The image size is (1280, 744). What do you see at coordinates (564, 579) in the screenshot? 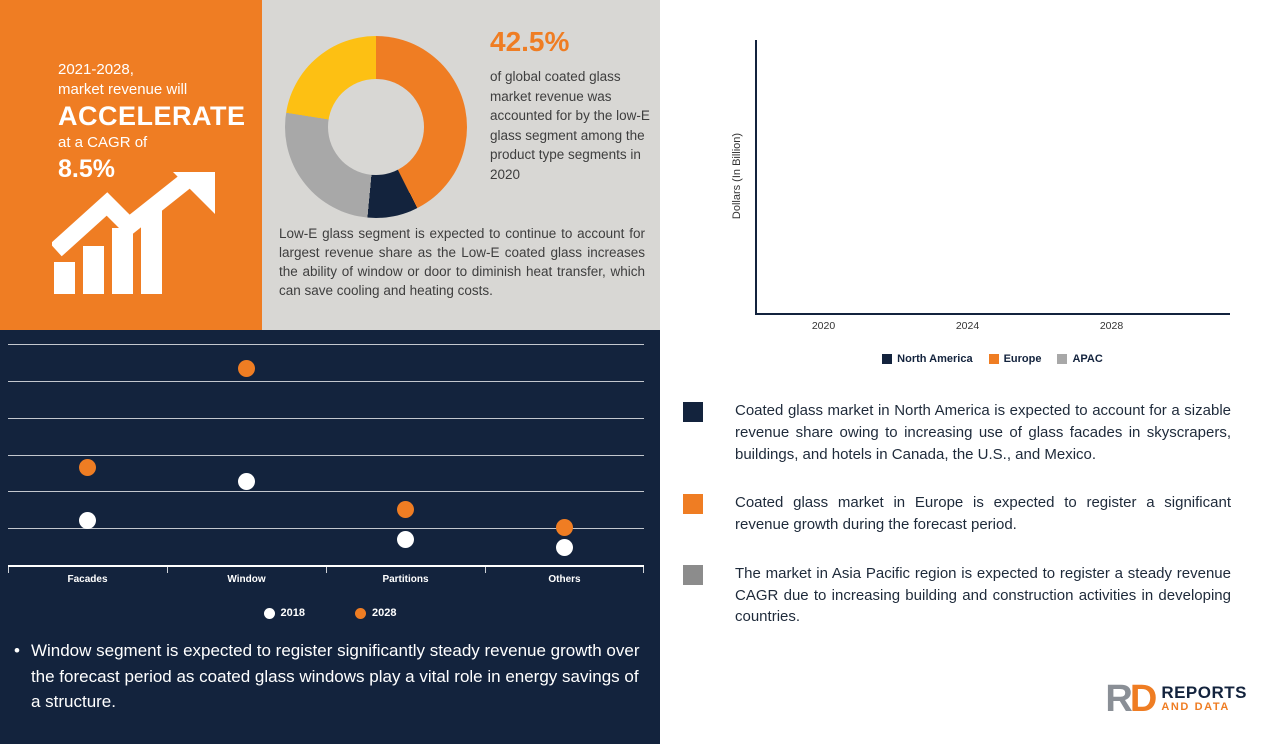
I see `category-label: Others` at bounding box center [564, 579].